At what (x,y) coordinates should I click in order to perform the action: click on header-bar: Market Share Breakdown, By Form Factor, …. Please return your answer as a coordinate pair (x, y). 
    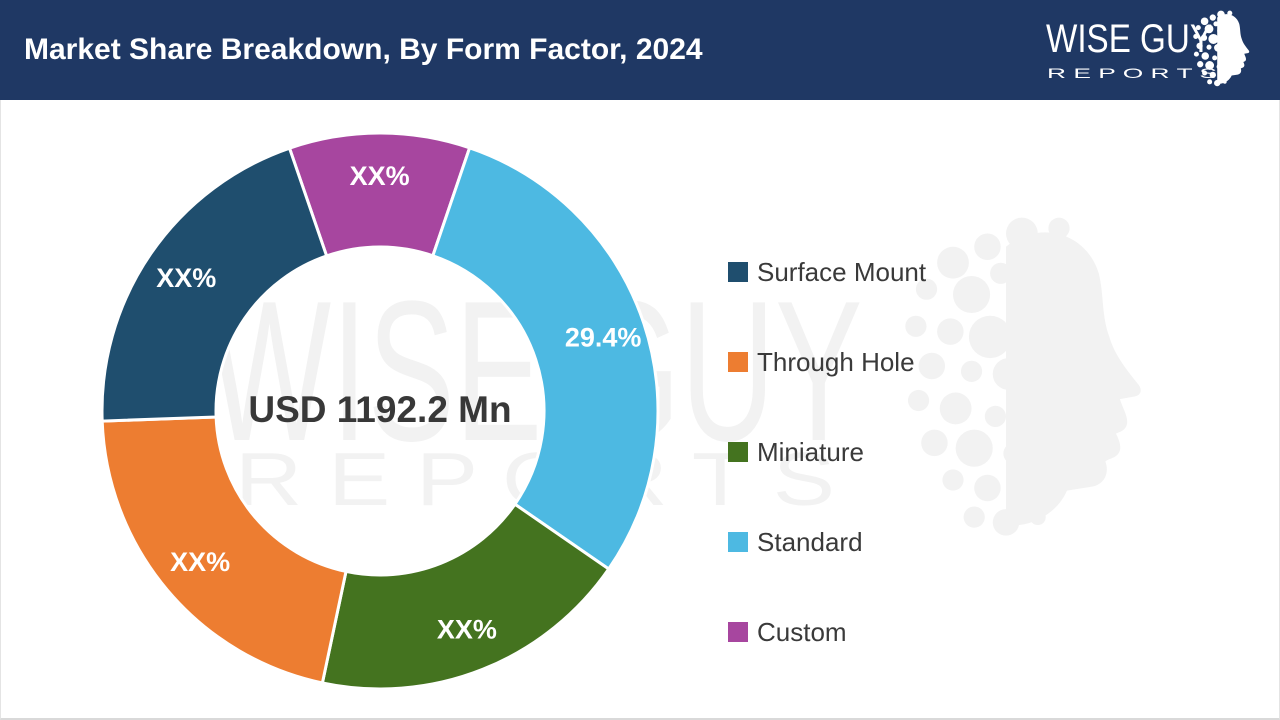
    Looking at the image, I should click on (640, 50).